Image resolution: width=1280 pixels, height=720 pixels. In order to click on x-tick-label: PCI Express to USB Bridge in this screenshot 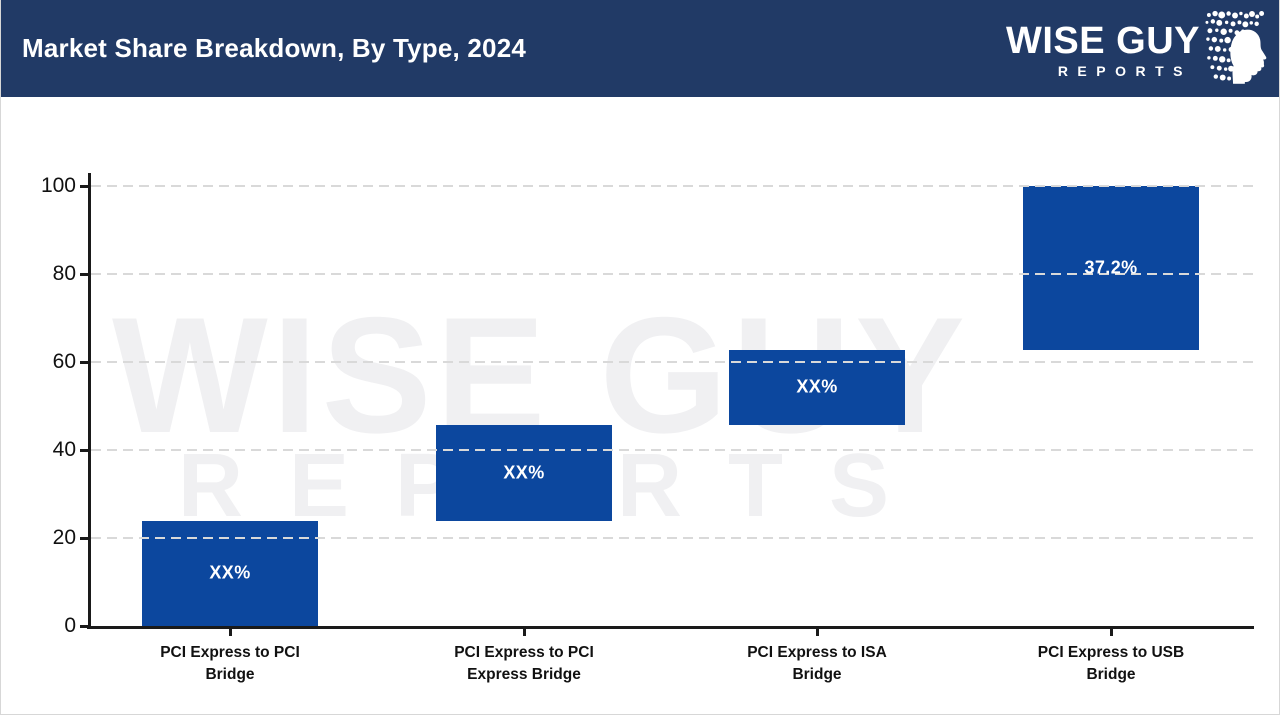, I will do `click(1111, 663)`.